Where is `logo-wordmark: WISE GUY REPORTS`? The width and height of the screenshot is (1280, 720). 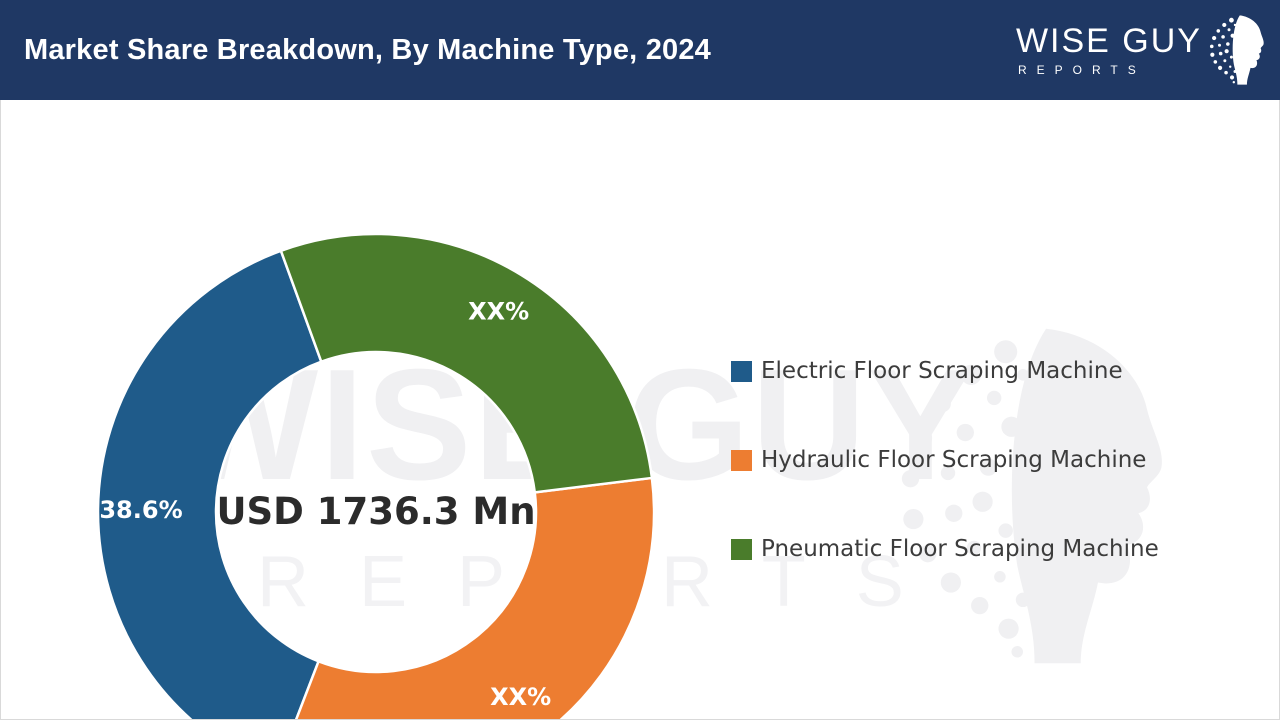 logo-wordmark: WISE GUY REPORTS is located at coordinates (1109, 50).